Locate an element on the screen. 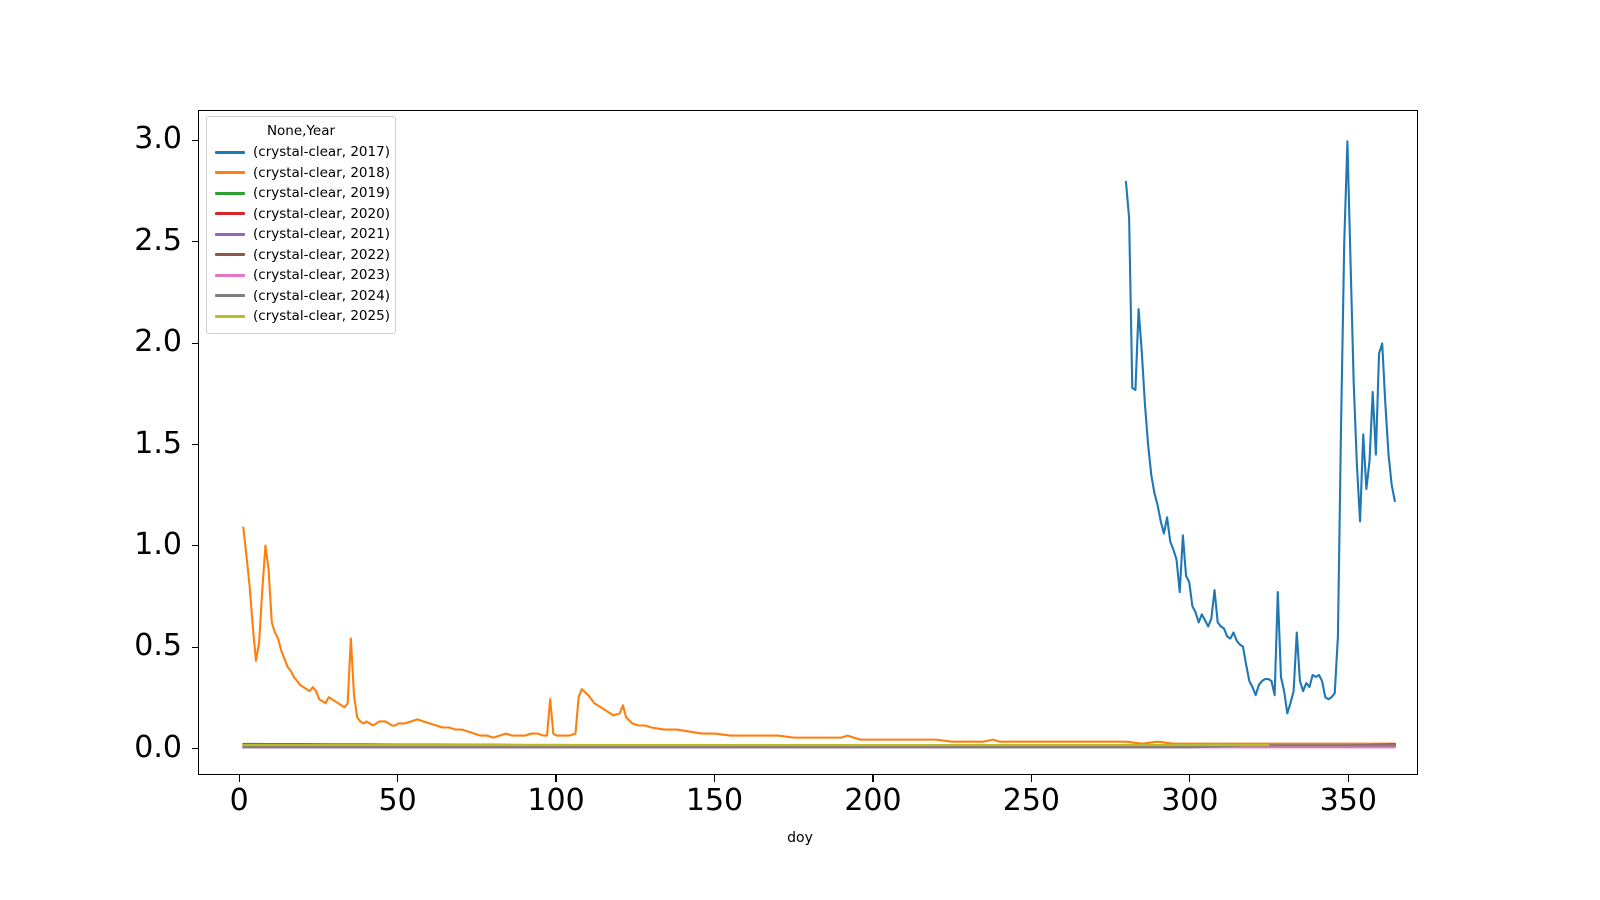 This screenshot has width=1600, height=900. legend-entry: (crystal-clear, 2025) is located at coordinates (302, 316).